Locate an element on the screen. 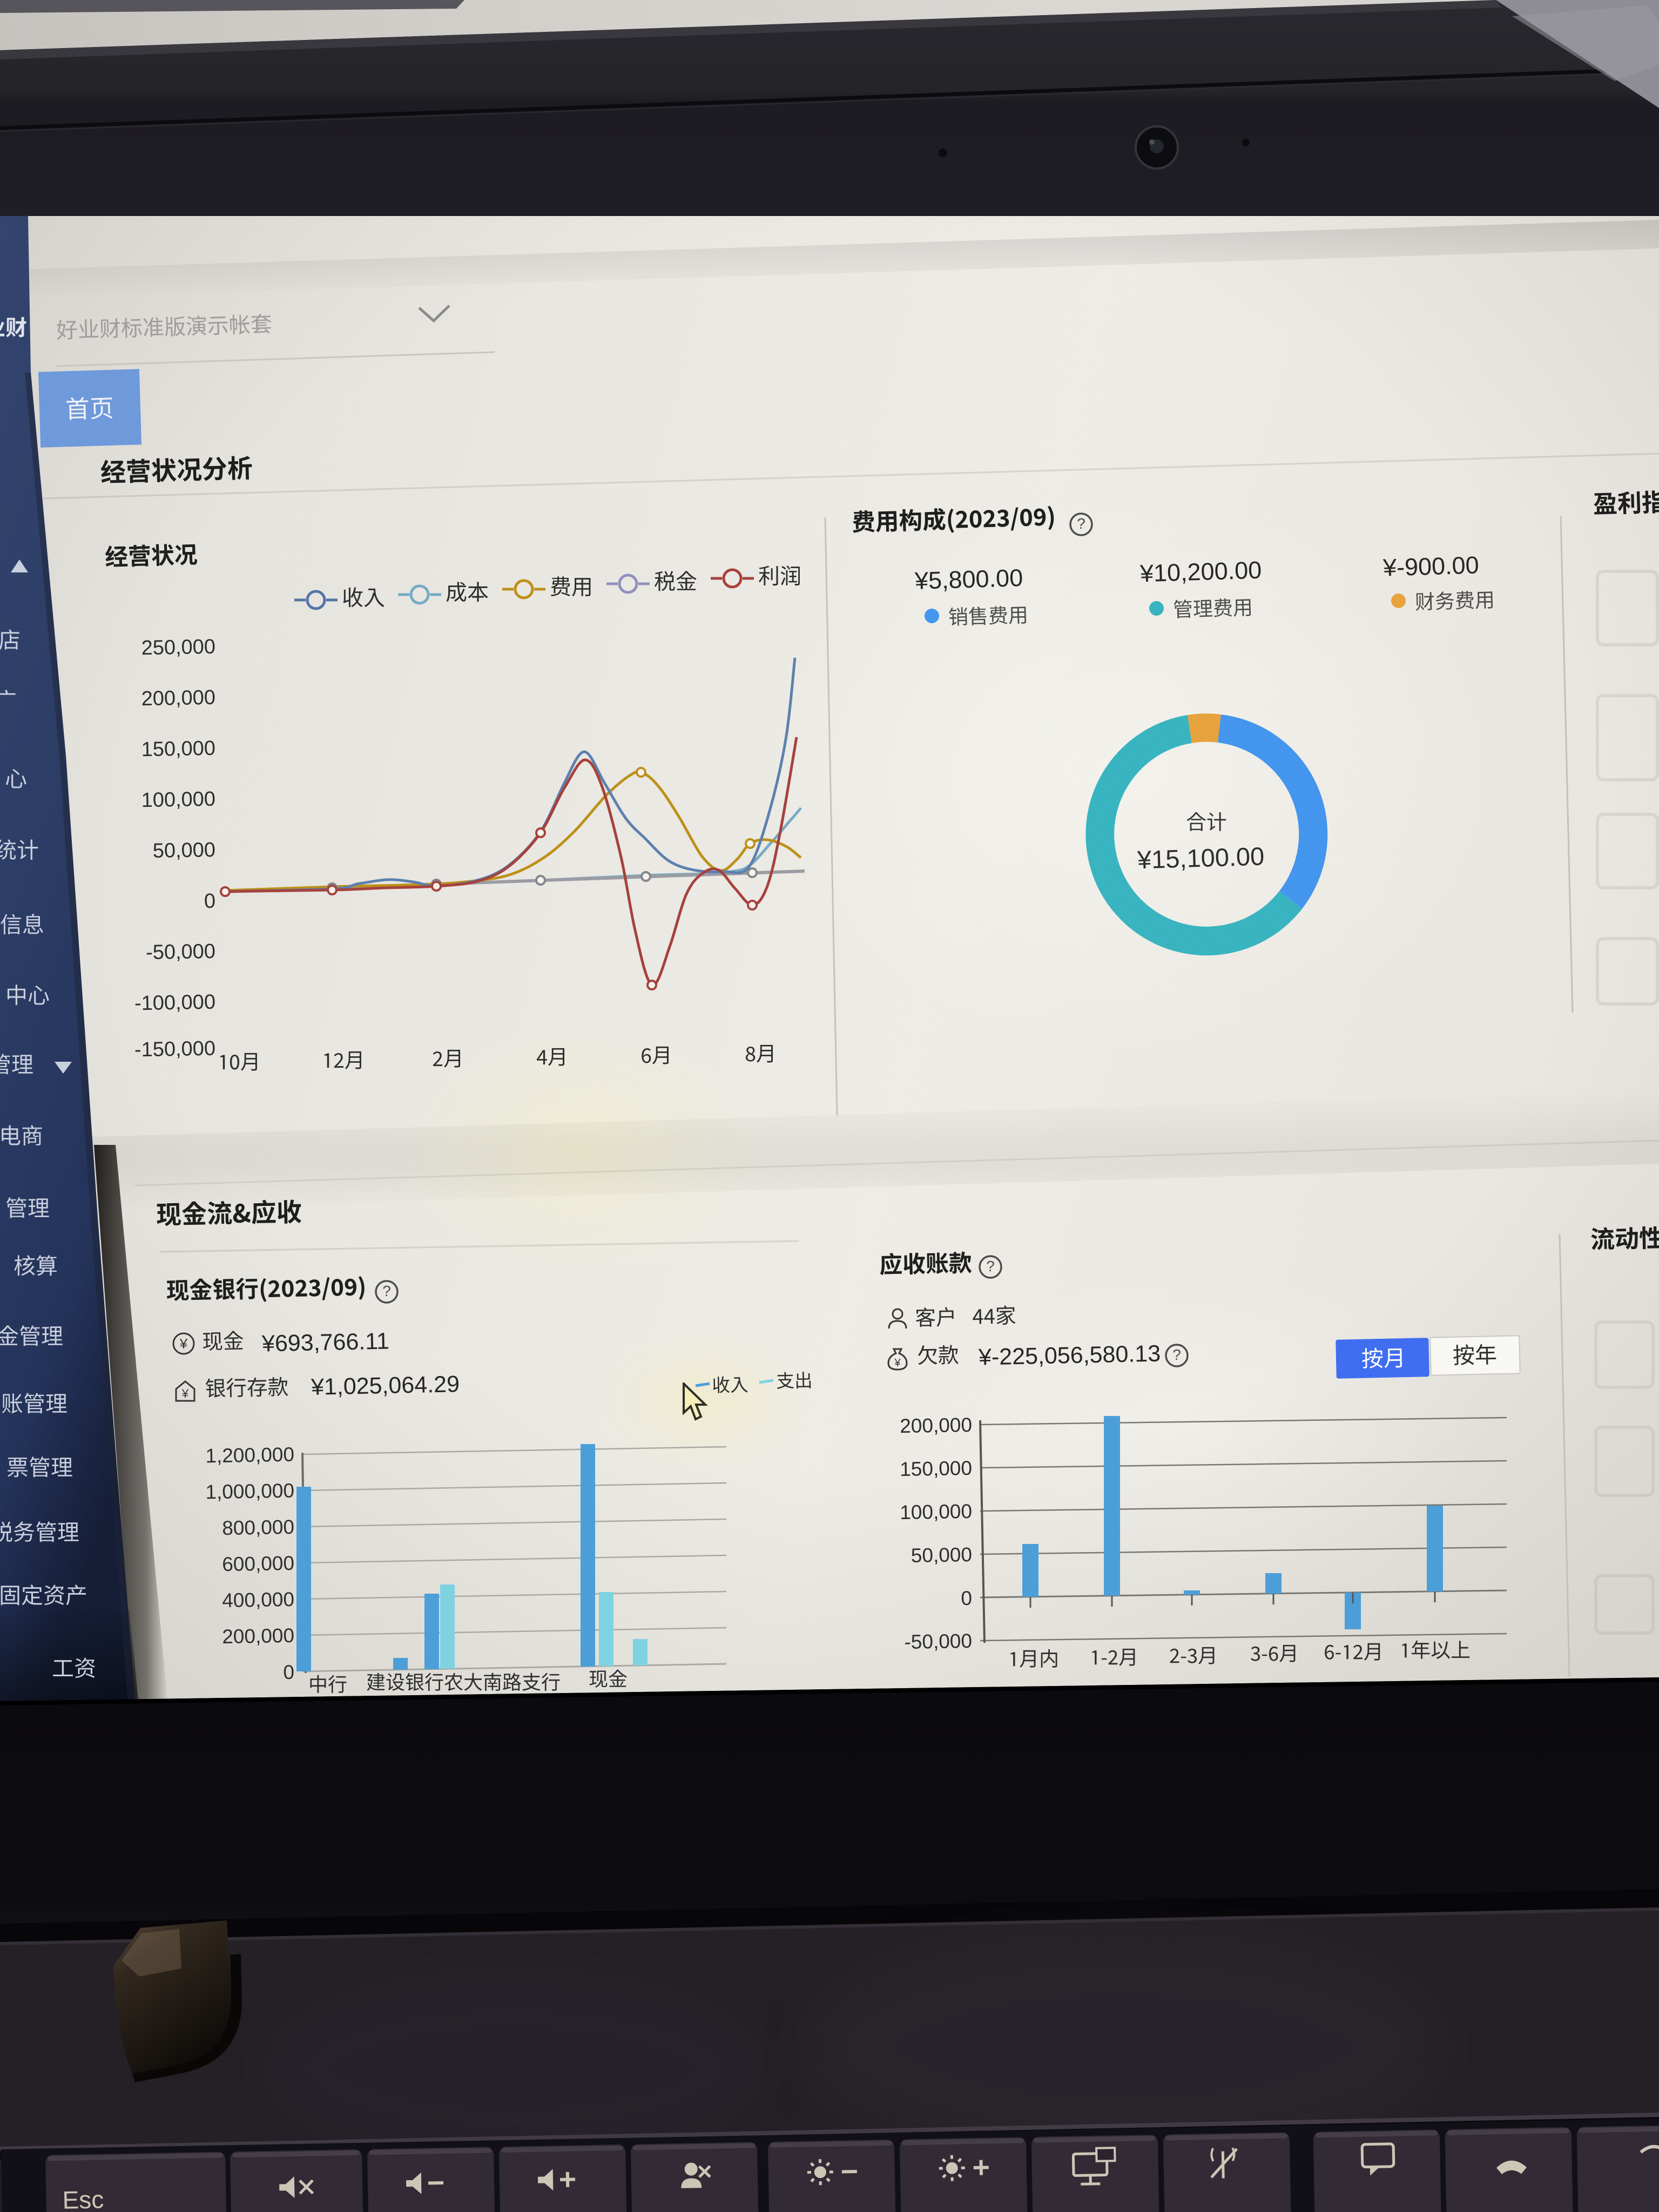  svg-text: Esc is located at coordinates (83, 2199).